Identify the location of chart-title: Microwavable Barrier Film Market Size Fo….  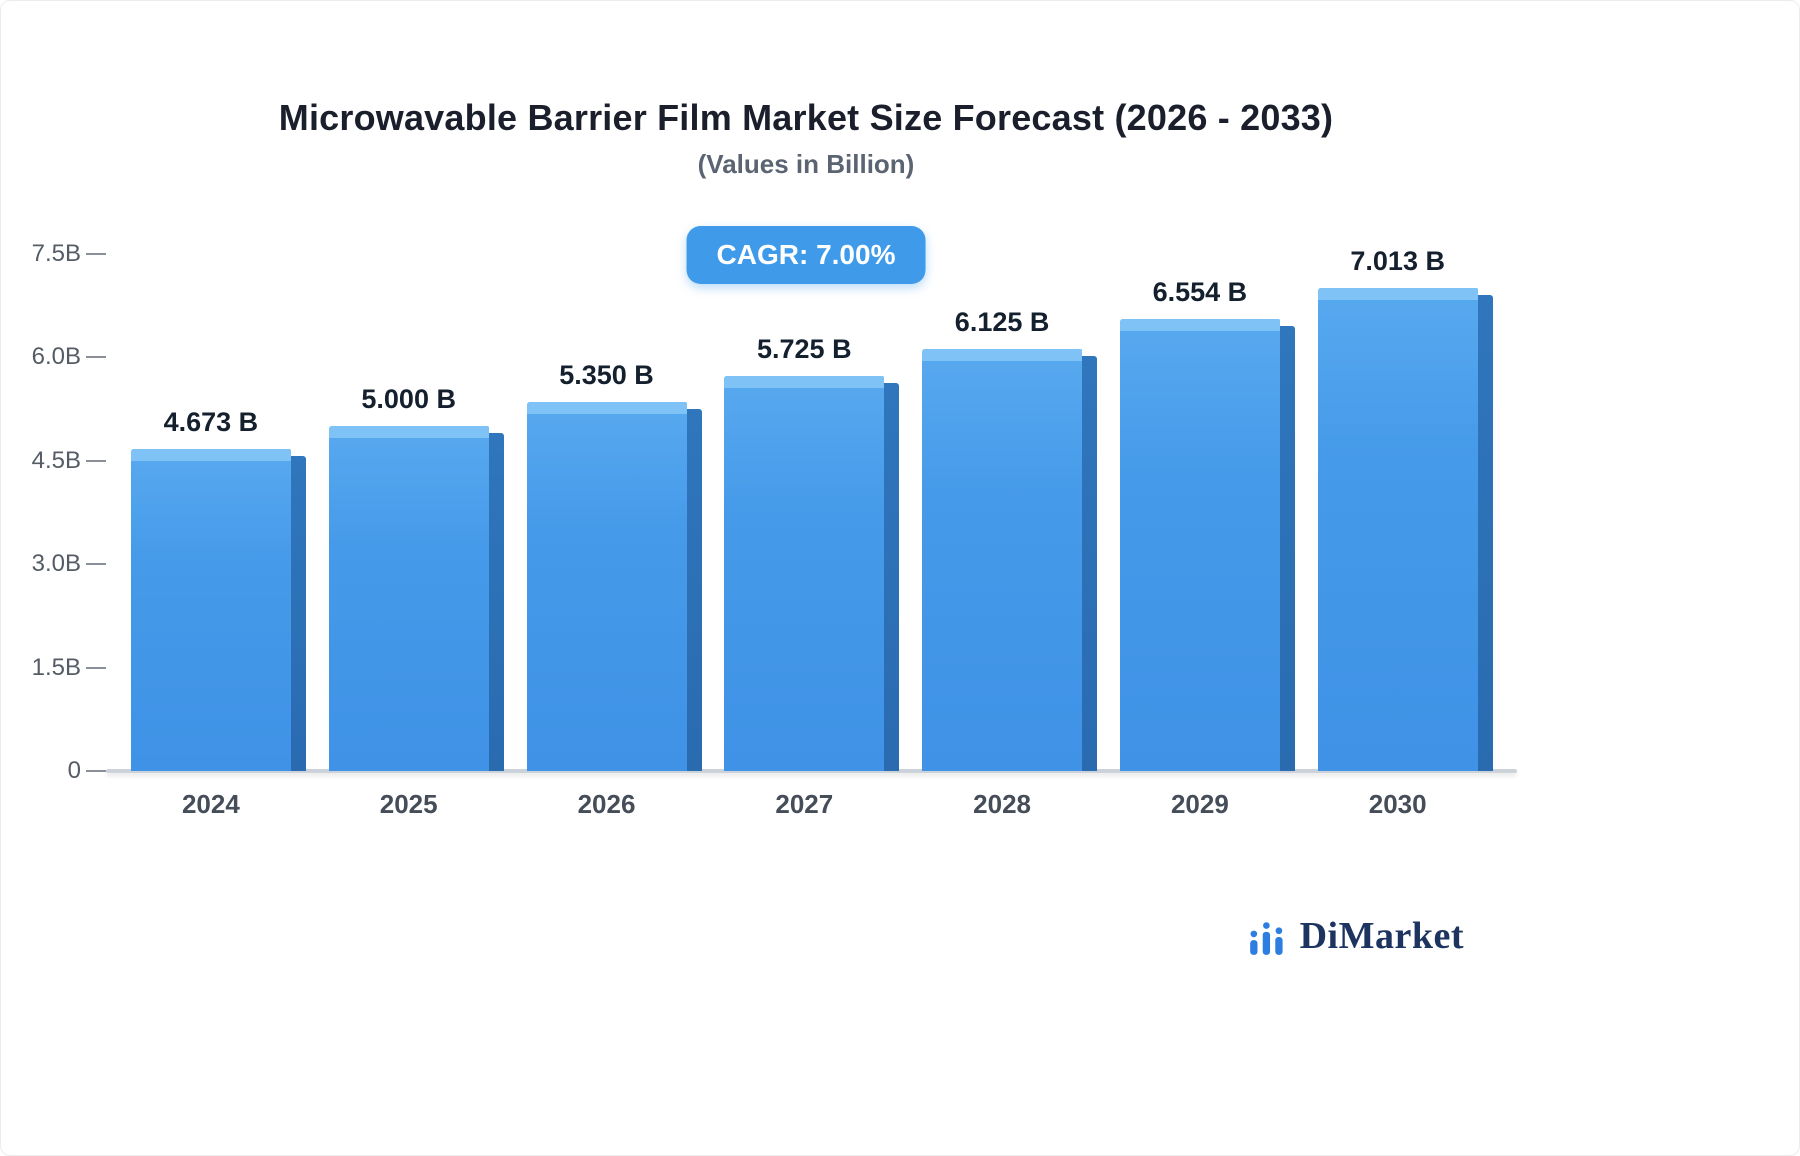
(806, 117).